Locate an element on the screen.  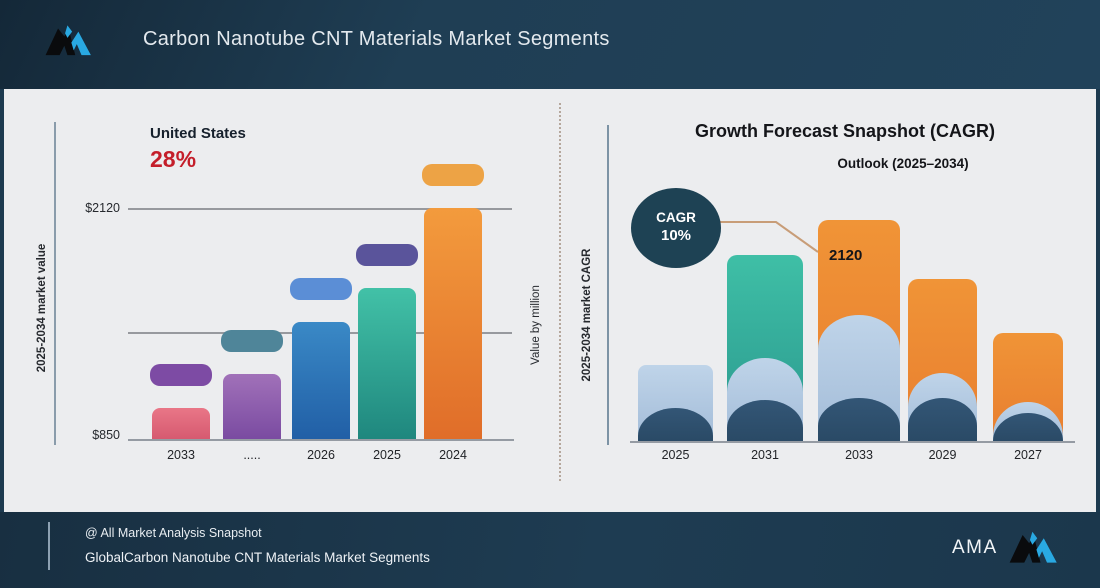
bar-cap-2033 is located at coordinates (181, 375).